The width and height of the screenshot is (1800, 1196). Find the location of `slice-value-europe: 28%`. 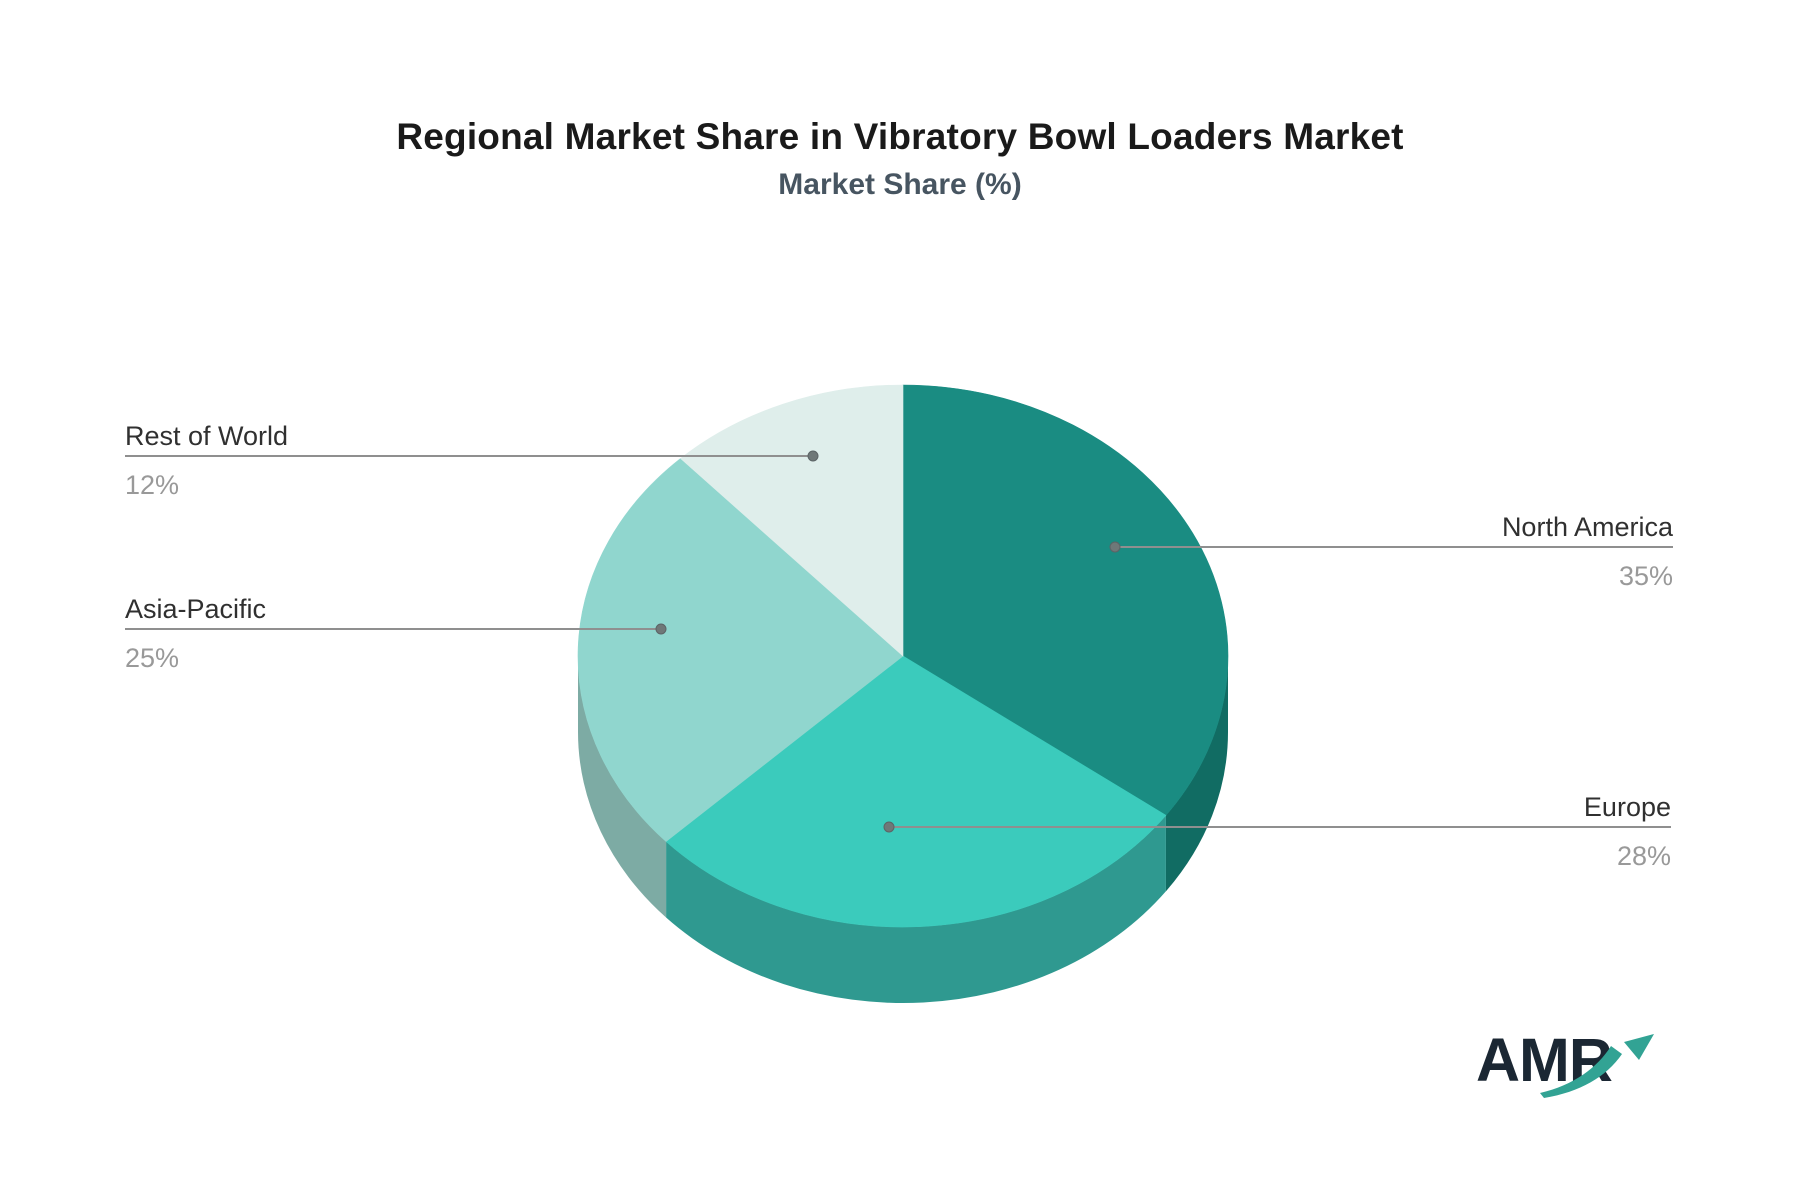

slice-value-europe: 28% is located at coordinates (1644, 856).